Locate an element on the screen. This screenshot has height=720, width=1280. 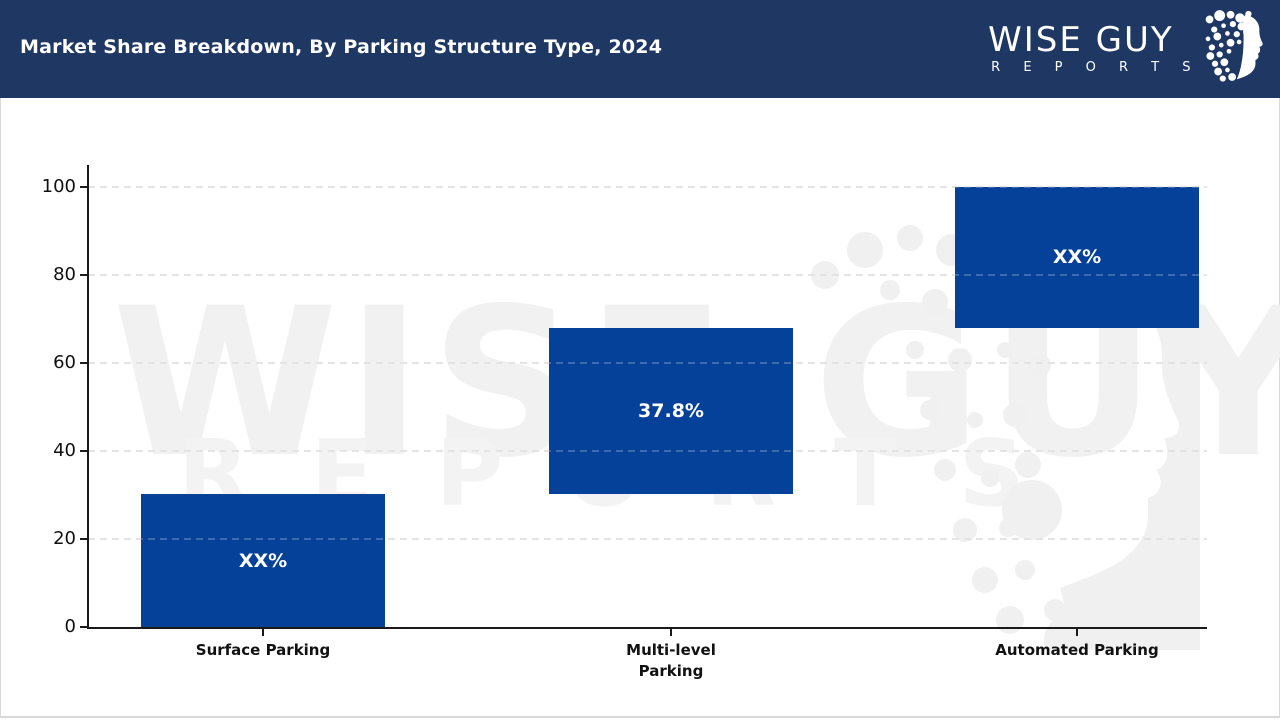
y-axis-tick-label: 20 is located at coordinates (64, 538).